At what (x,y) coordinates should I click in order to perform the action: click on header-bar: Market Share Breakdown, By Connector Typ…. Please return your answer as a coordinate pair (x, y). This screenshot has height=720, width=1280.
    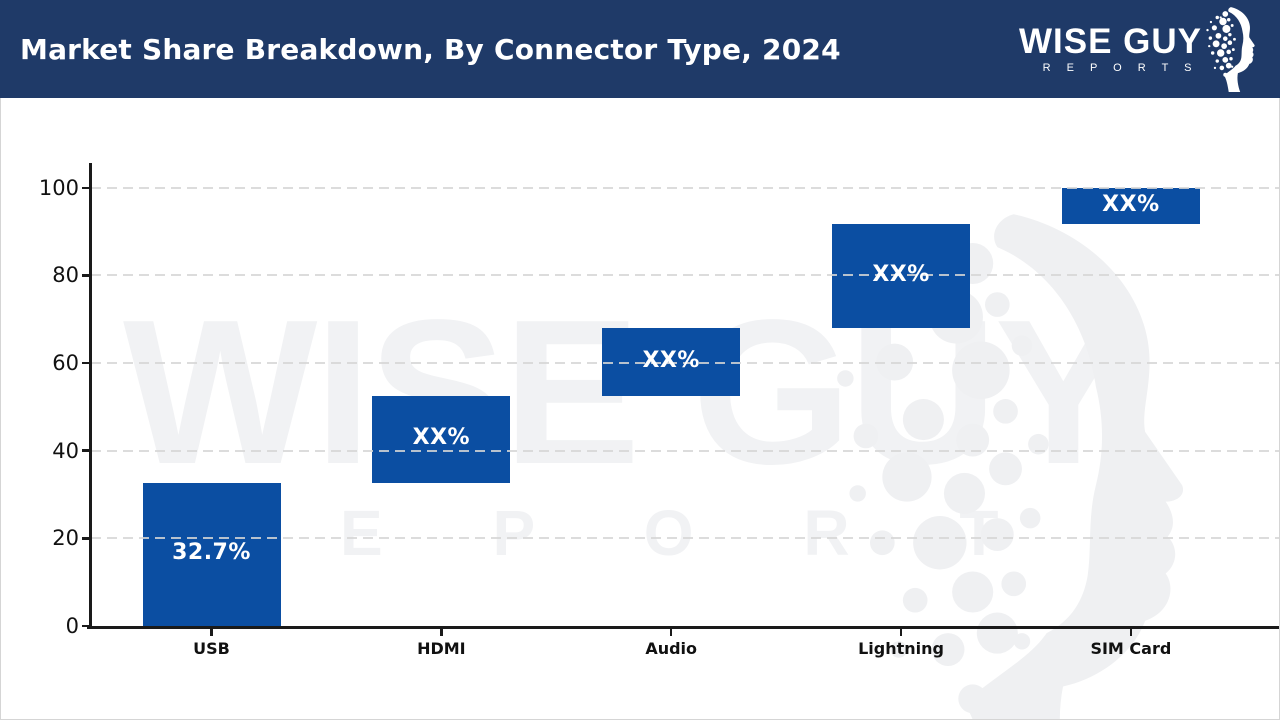
    Looking at the image, I should click on (640, 49).